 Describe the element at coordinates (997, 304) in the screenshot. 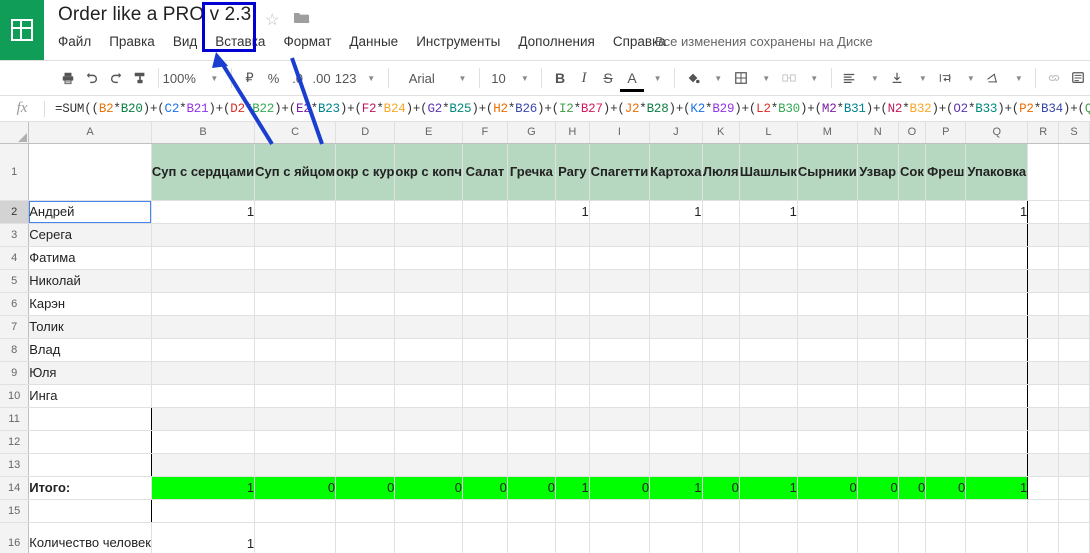

I see `cell-Q6` at that location.